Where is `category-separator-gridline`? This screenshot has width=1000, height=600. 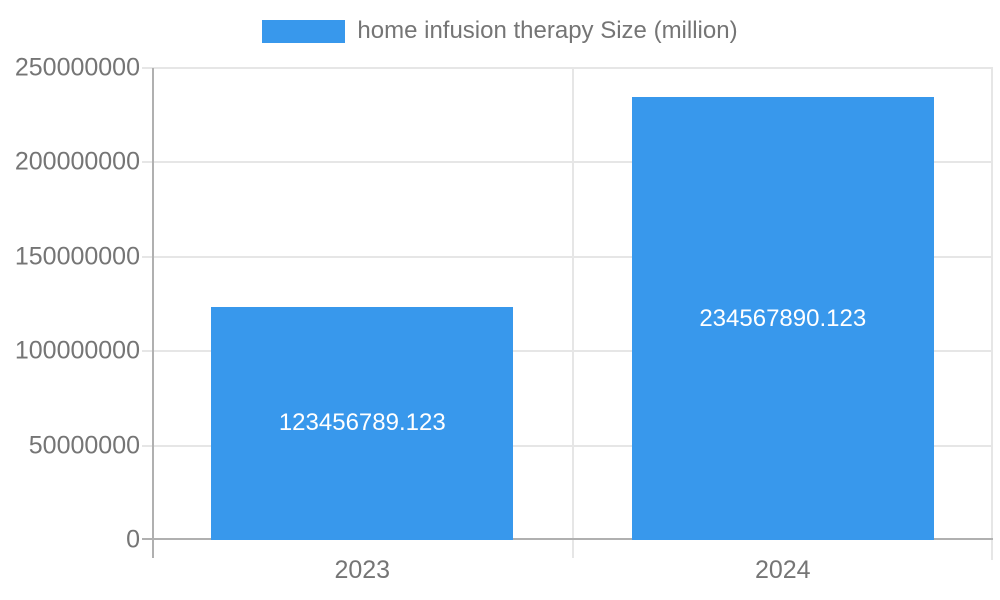 category-separator-gridline is located at coordinates (572, 313).